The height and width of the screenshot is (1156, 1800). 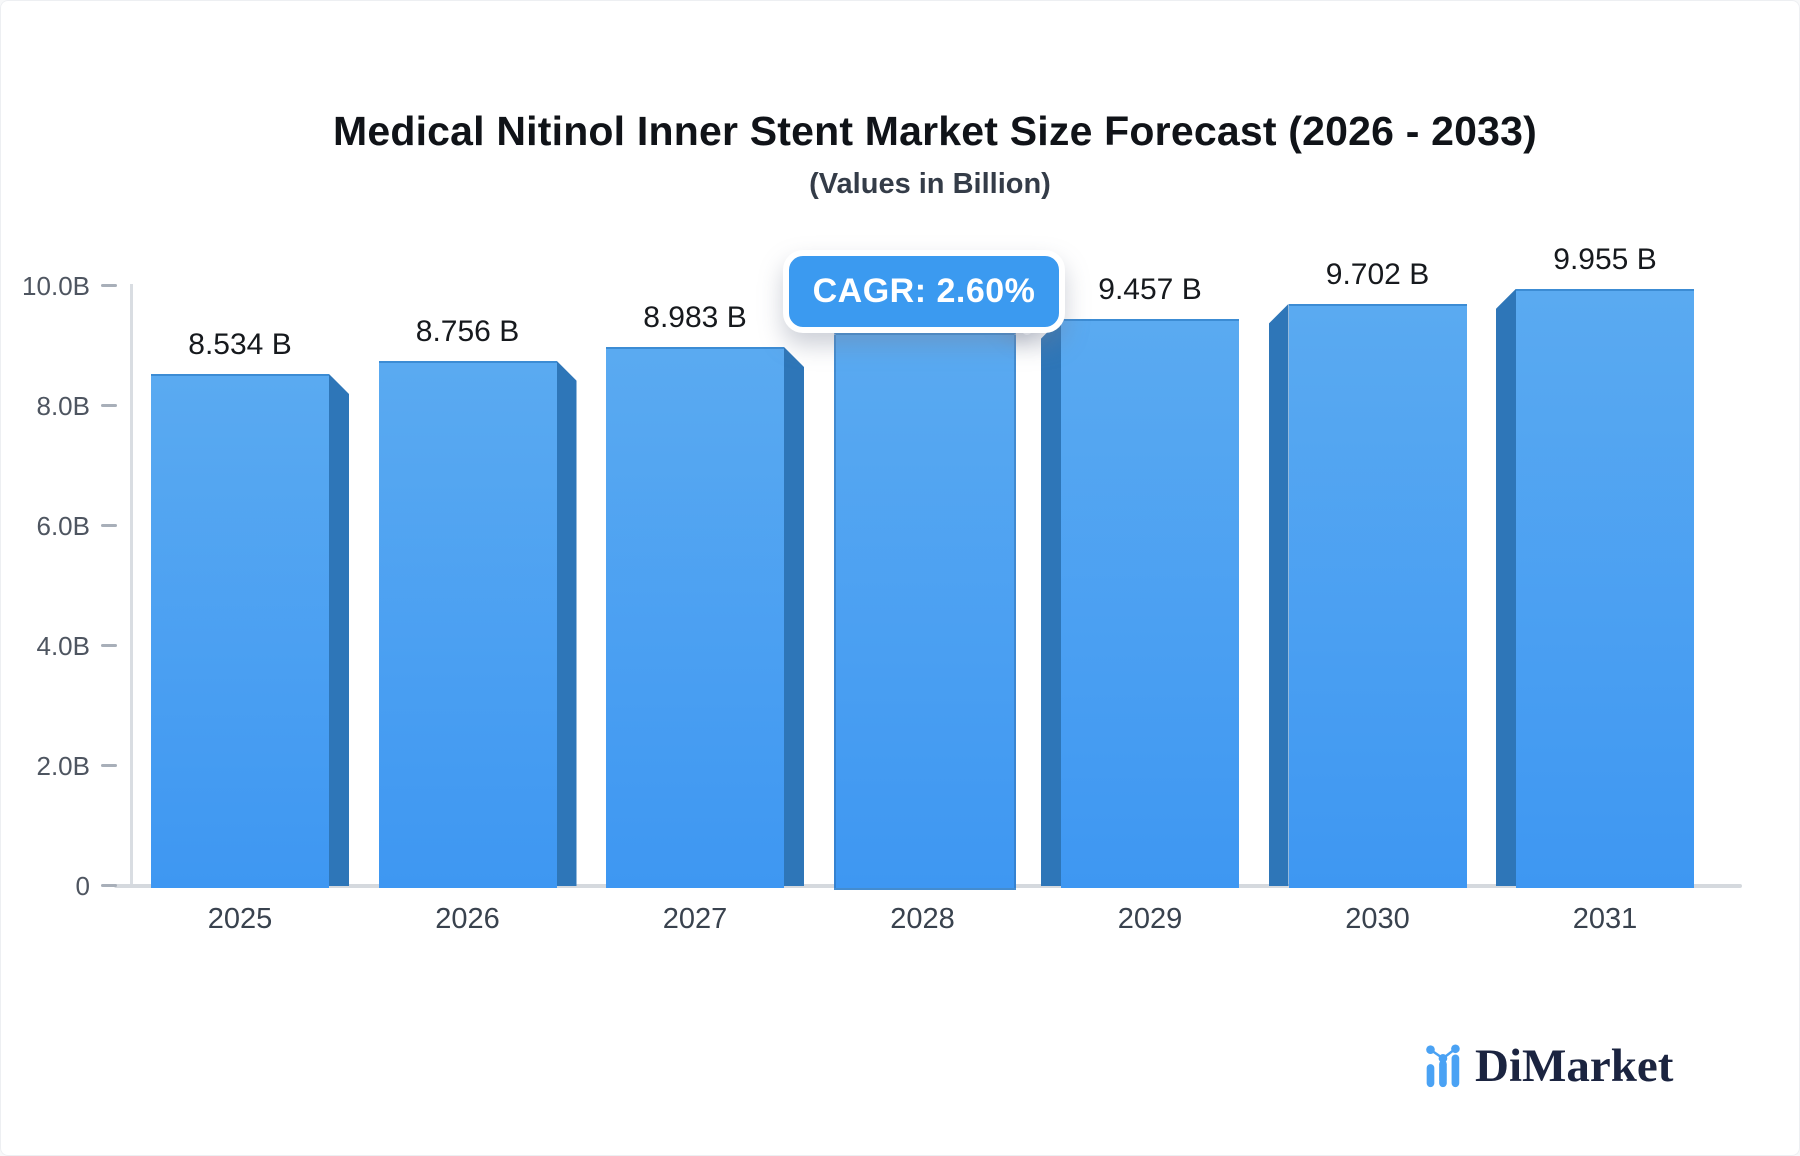 I want to click on dimarket-logo: DiMarket, so click(x=1546, y=1066).